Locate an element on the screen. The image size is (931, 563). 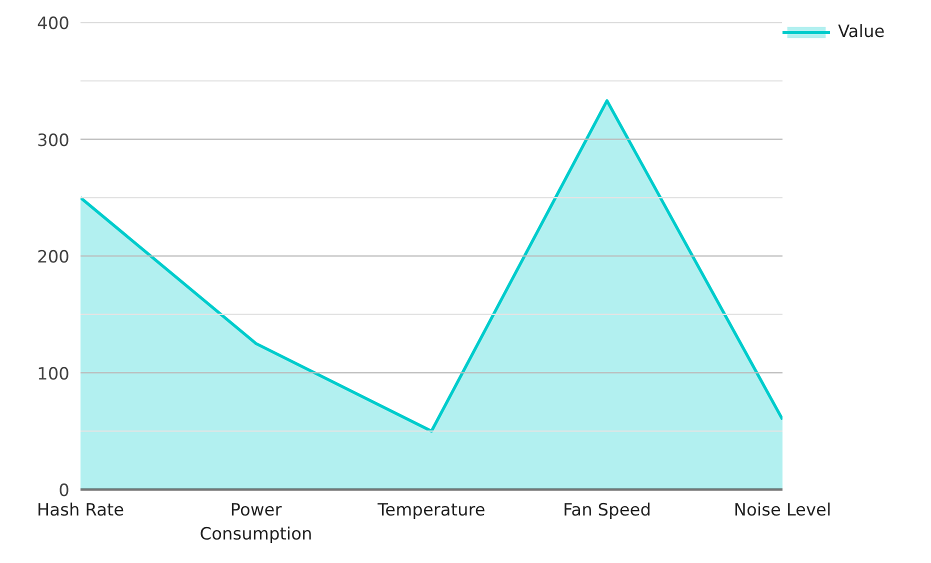
x-tick-label: Hash Rate is located at coordinates (80, 510).